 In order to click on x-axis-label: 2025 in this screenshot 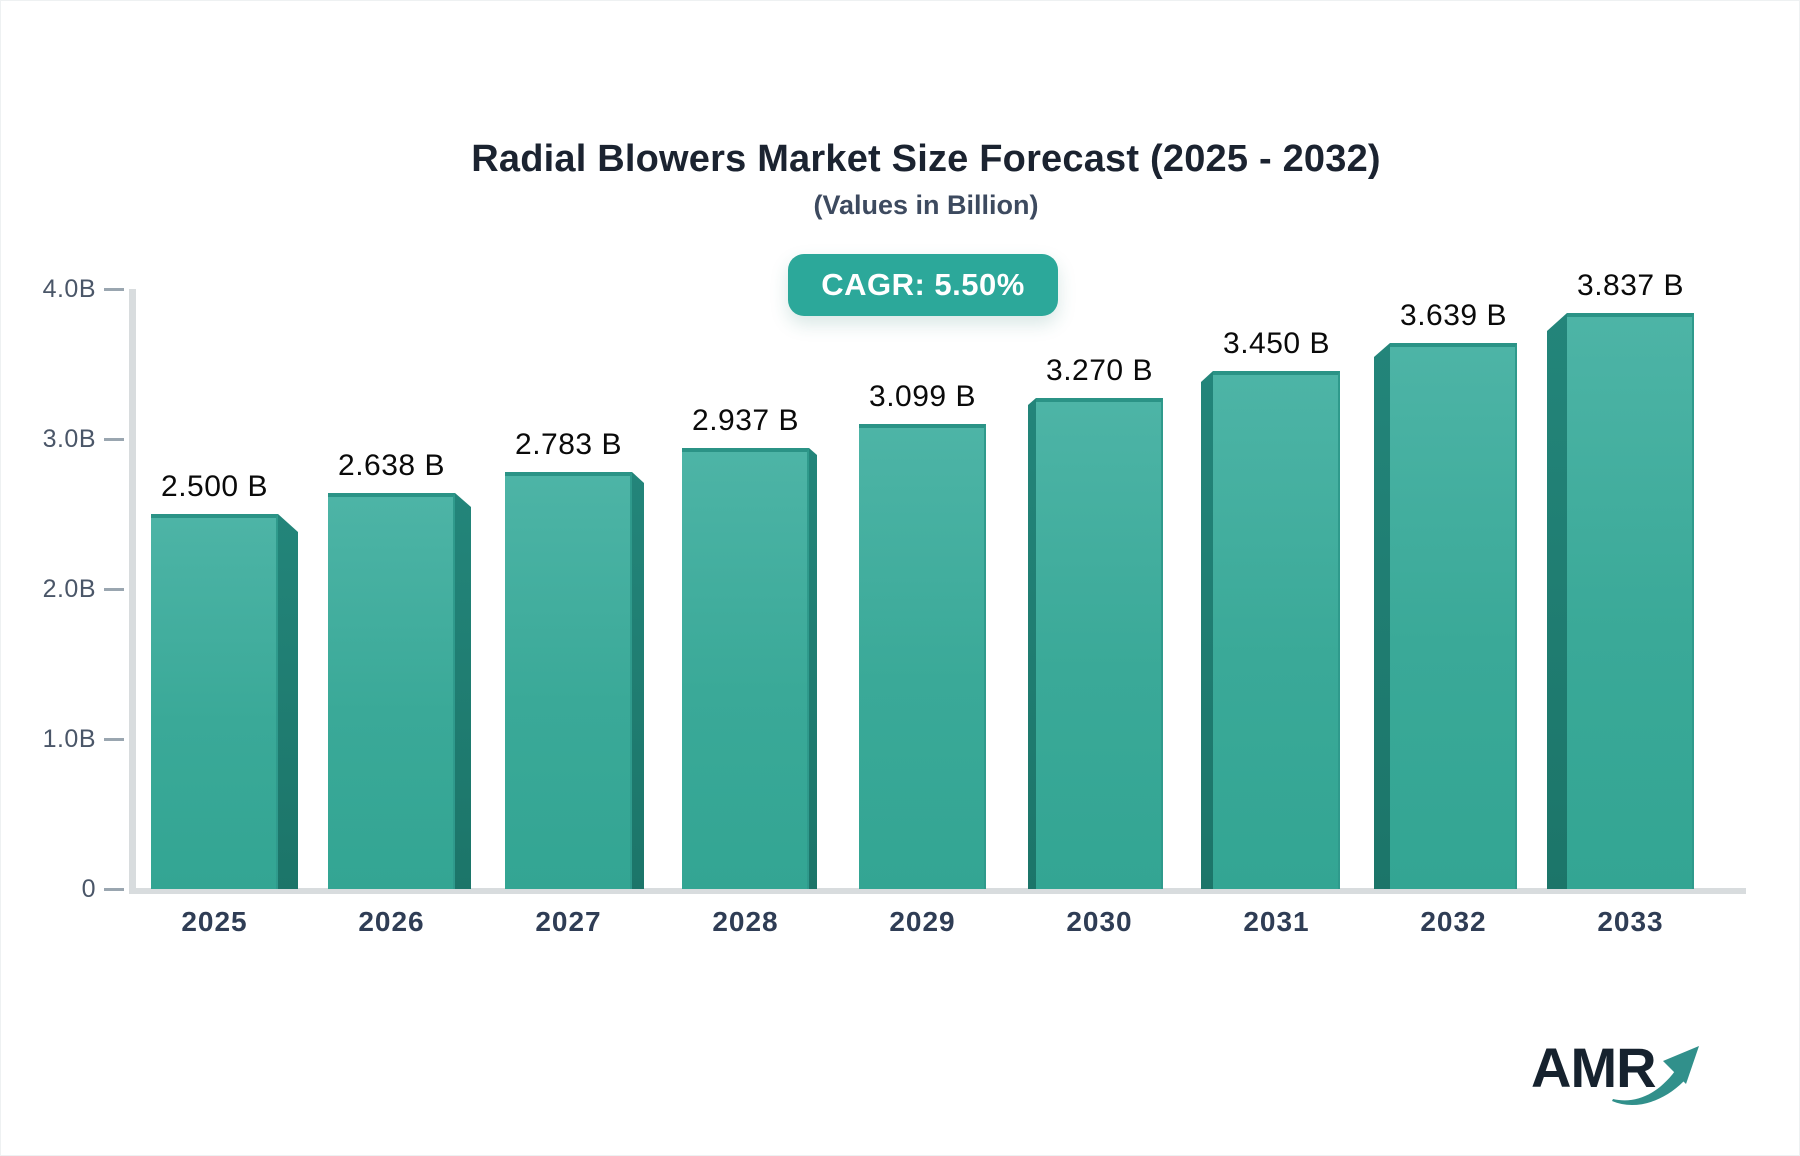, I will do `click(214, 921)`.